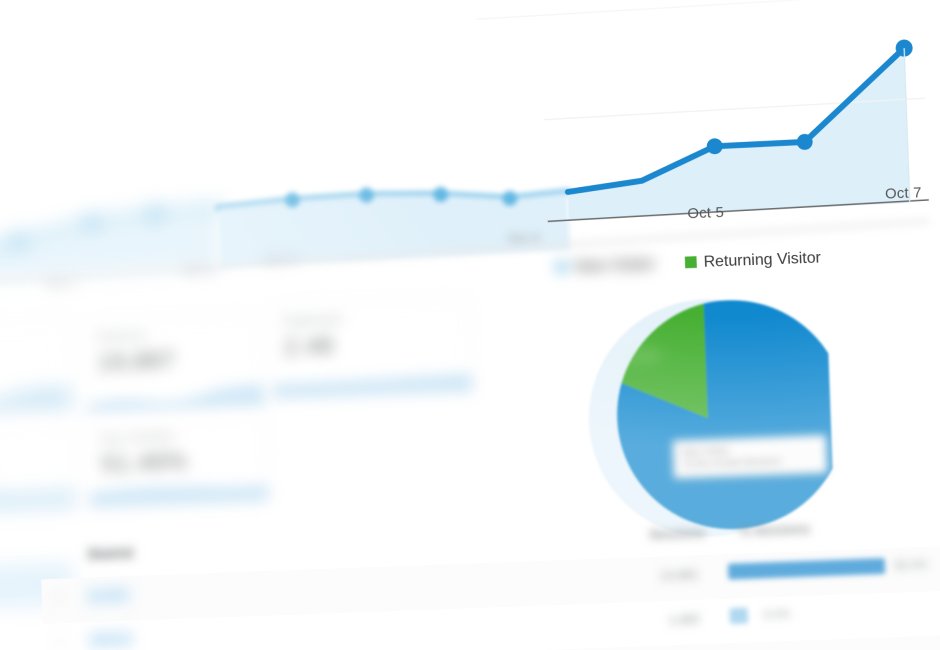 Image resolution: width=940 pixels, height=650 pixels. Describe the element at coordinates (199, 270) in the screenshot. I see `axis-tick-blurred-2: Oct 2` at that location.